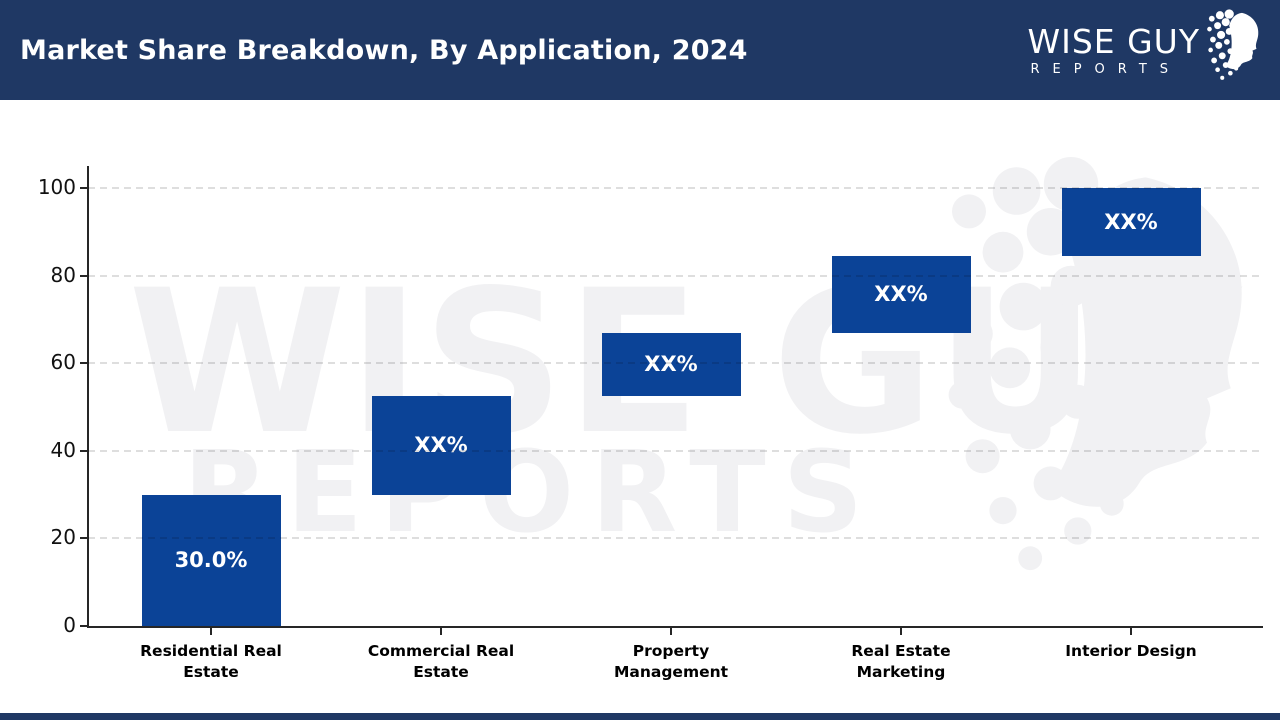 The height and width of the screenshot is (720, 1280). Describe the element at coordinates (675, 627) in the screenshot. I see `x-axis-line` at that location.